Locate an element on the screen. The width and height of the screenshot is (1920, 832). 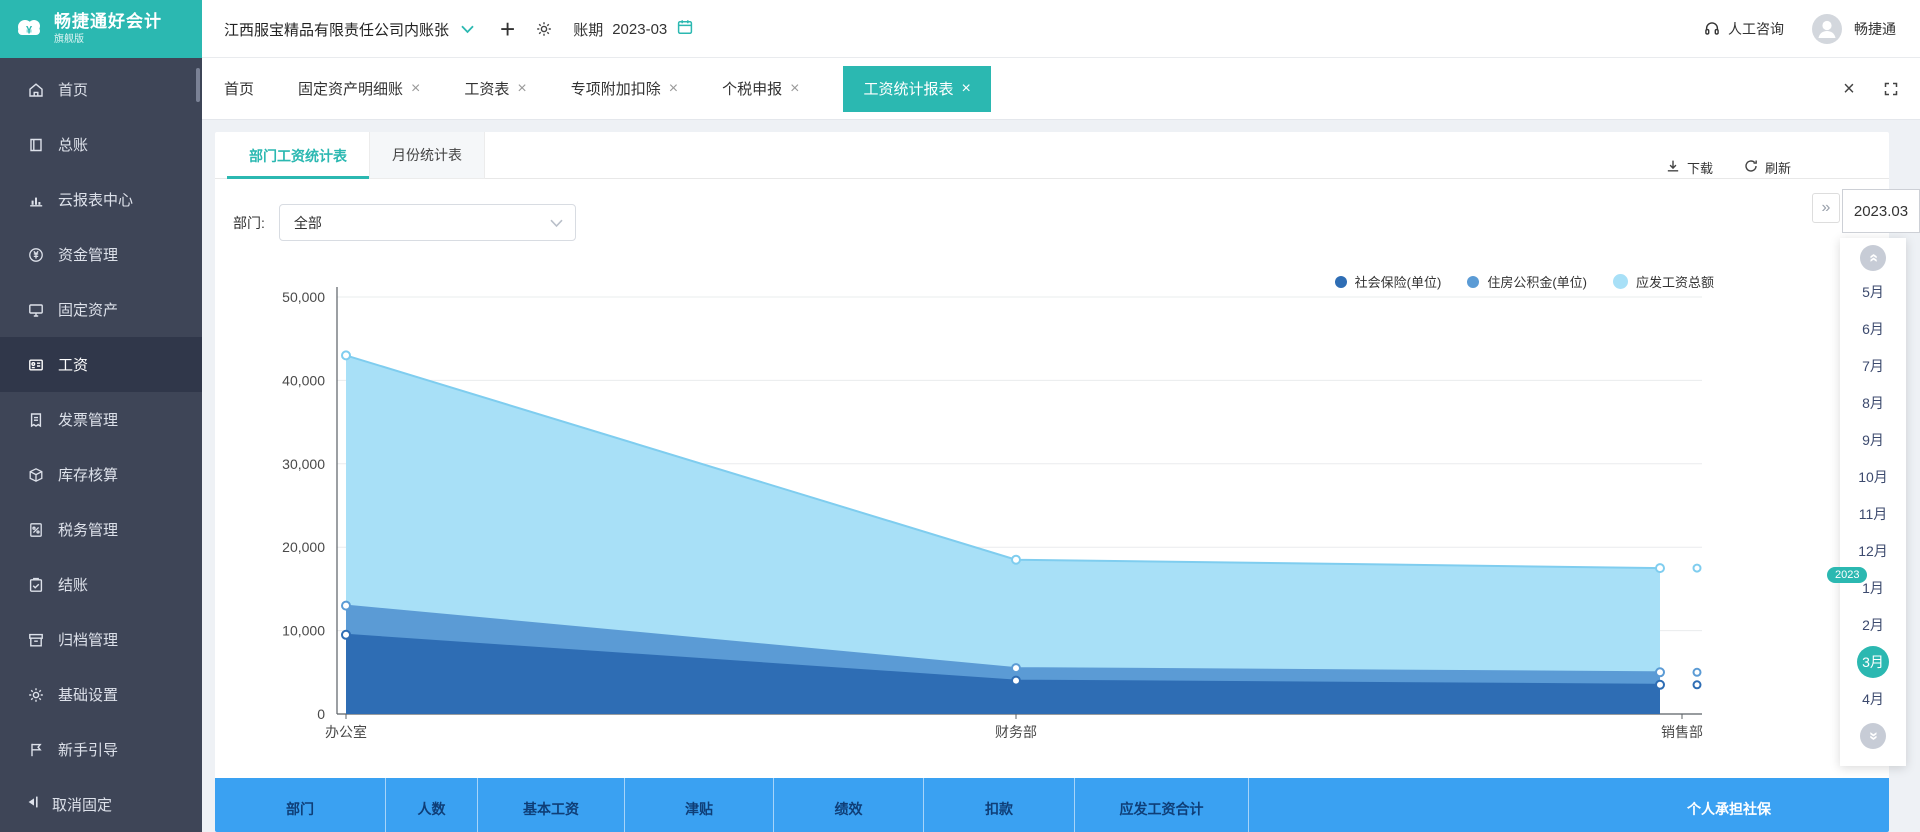
sidebar-item-invoices: 发票管理 is located at coordinates (101, 419).